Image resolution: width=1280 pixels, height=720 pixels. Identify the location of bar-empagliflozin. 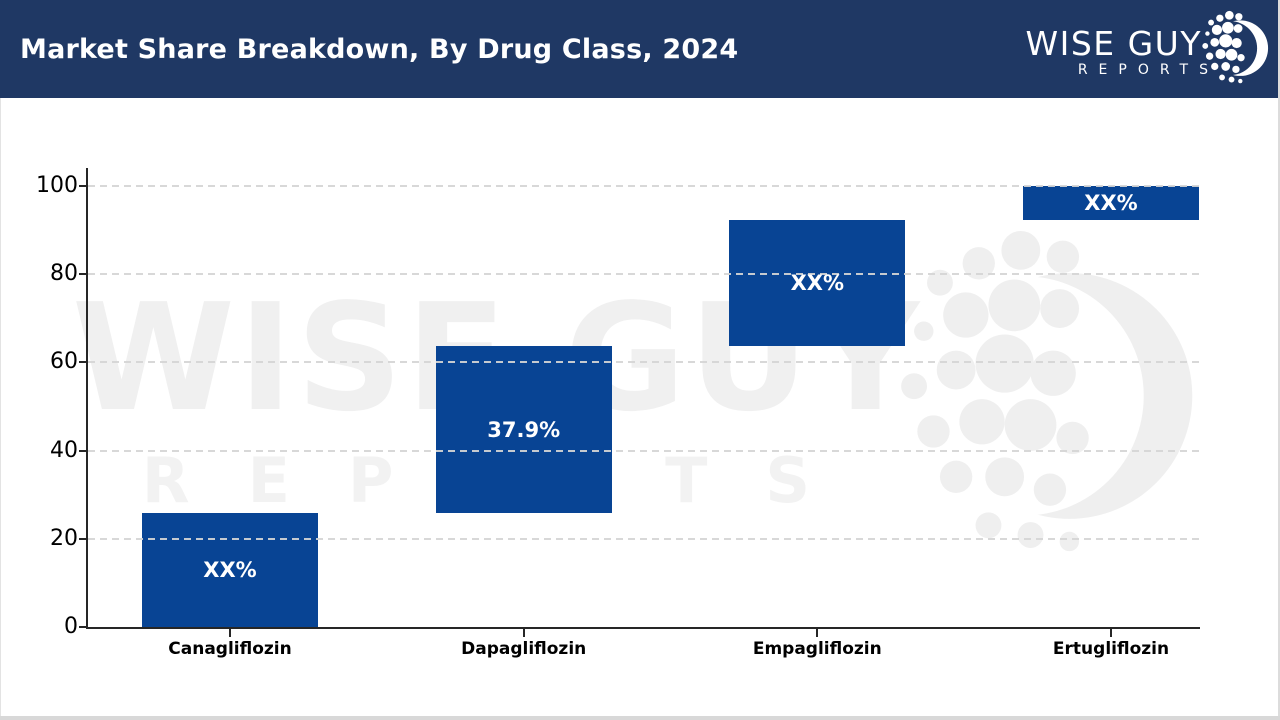
(817, 283).